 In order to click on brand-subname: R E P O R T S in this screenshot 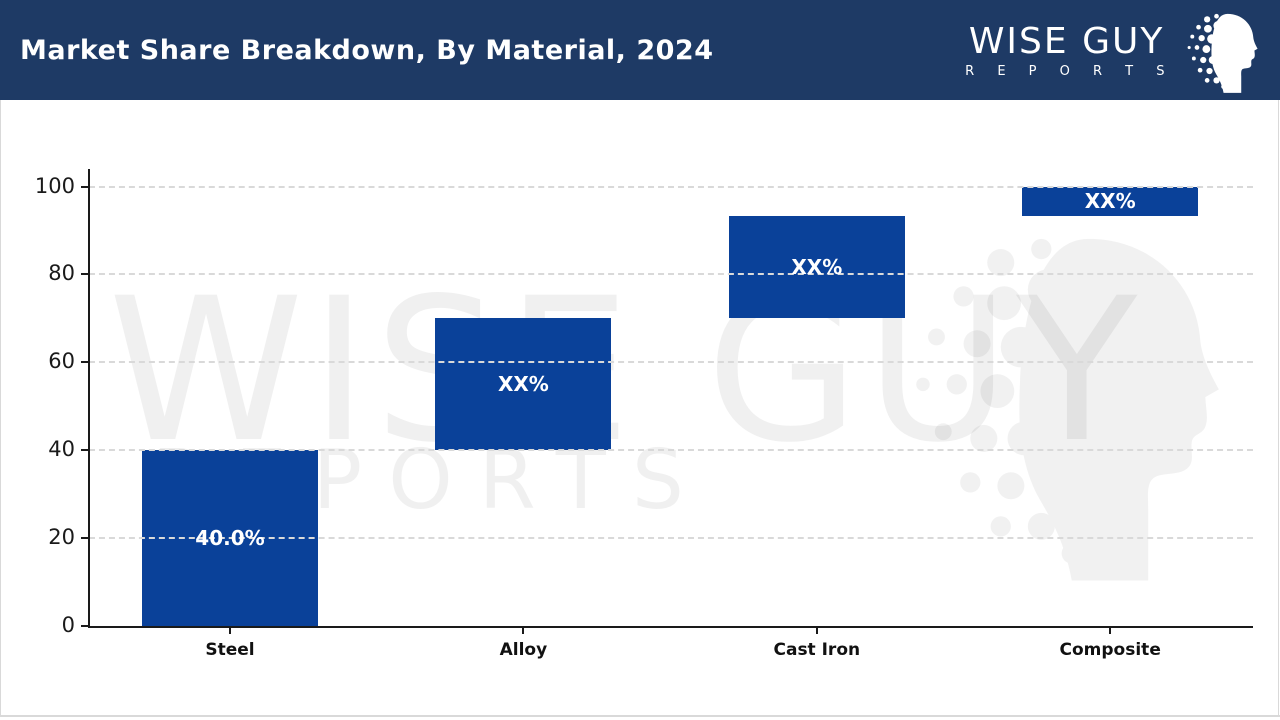, I will do `click(1069, 71)`.